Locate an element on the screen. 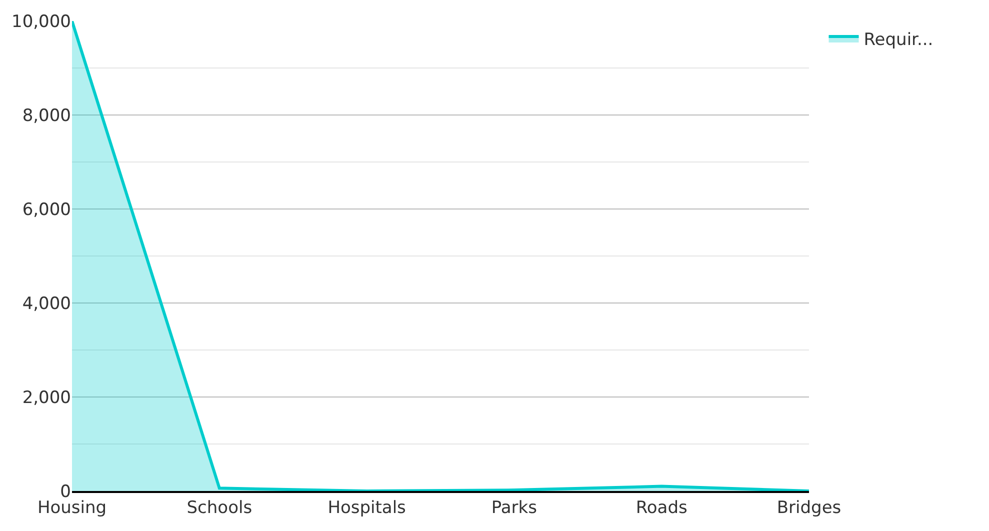 The height and width of the screenshot is (531, 989). y-tick-label: 6,000 is located at coordinates (46, 210).